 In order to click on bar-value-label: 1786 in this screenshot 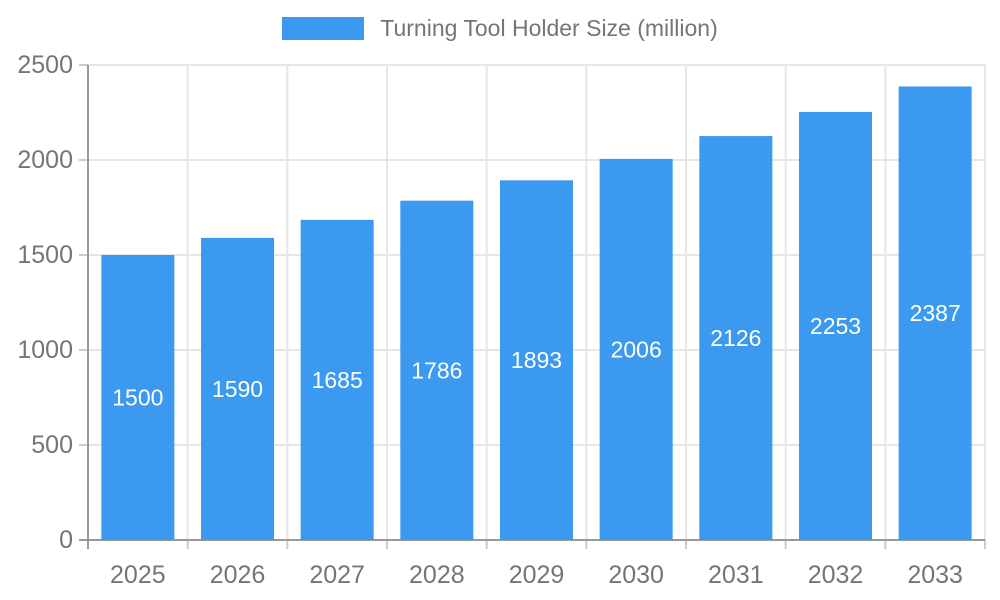, I will do `click(436, 370)`.